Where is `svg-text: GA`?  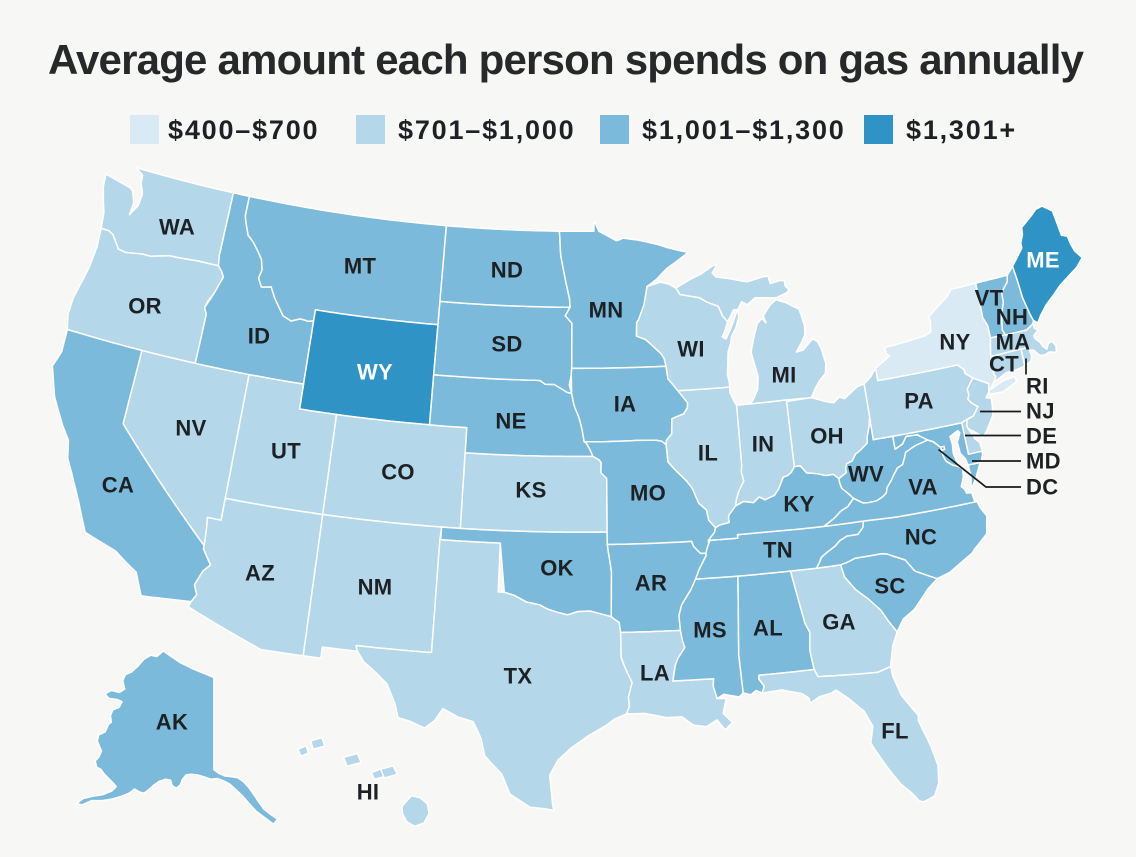 svg-text: GA is located at coordinates (839, 622).